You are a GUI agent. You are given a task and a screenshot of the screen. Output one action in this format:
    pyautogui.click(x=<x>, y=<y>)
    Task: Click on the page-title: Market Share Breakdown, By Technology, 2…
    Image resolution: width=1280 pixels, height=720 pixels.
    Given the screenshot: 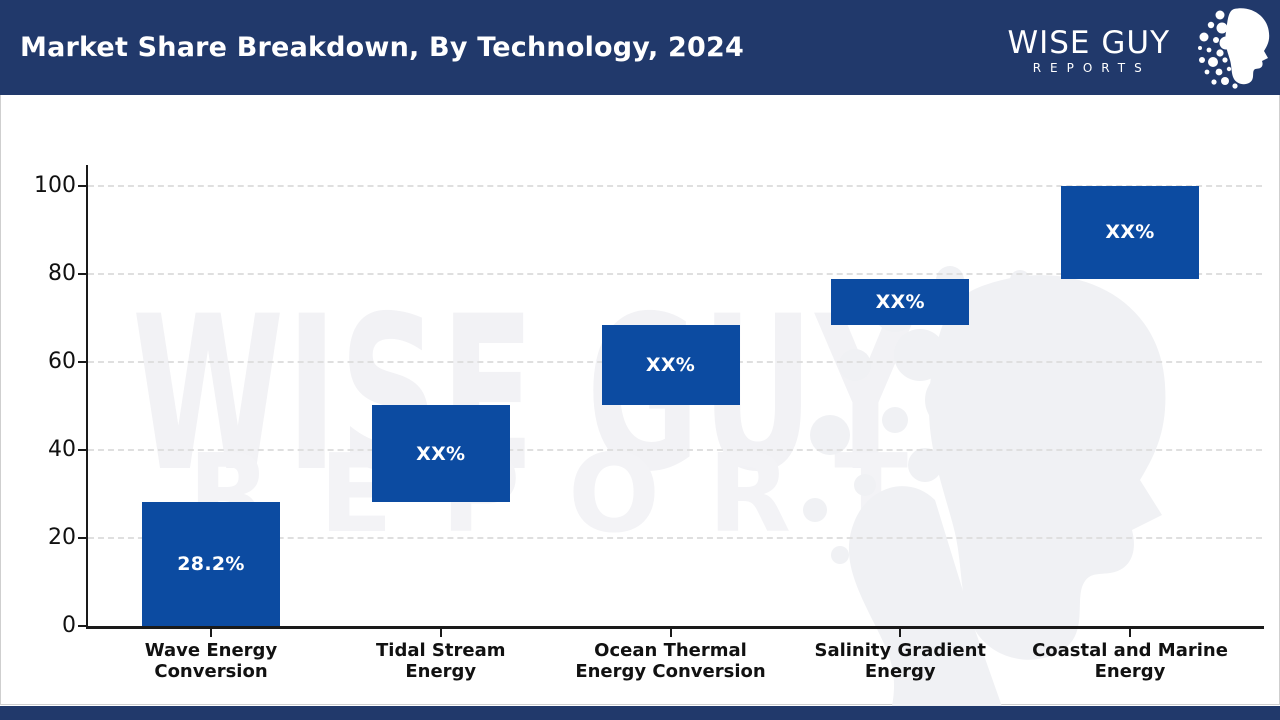 What is the action you would take?
    pyautogui.click(x=382, y=47)
    